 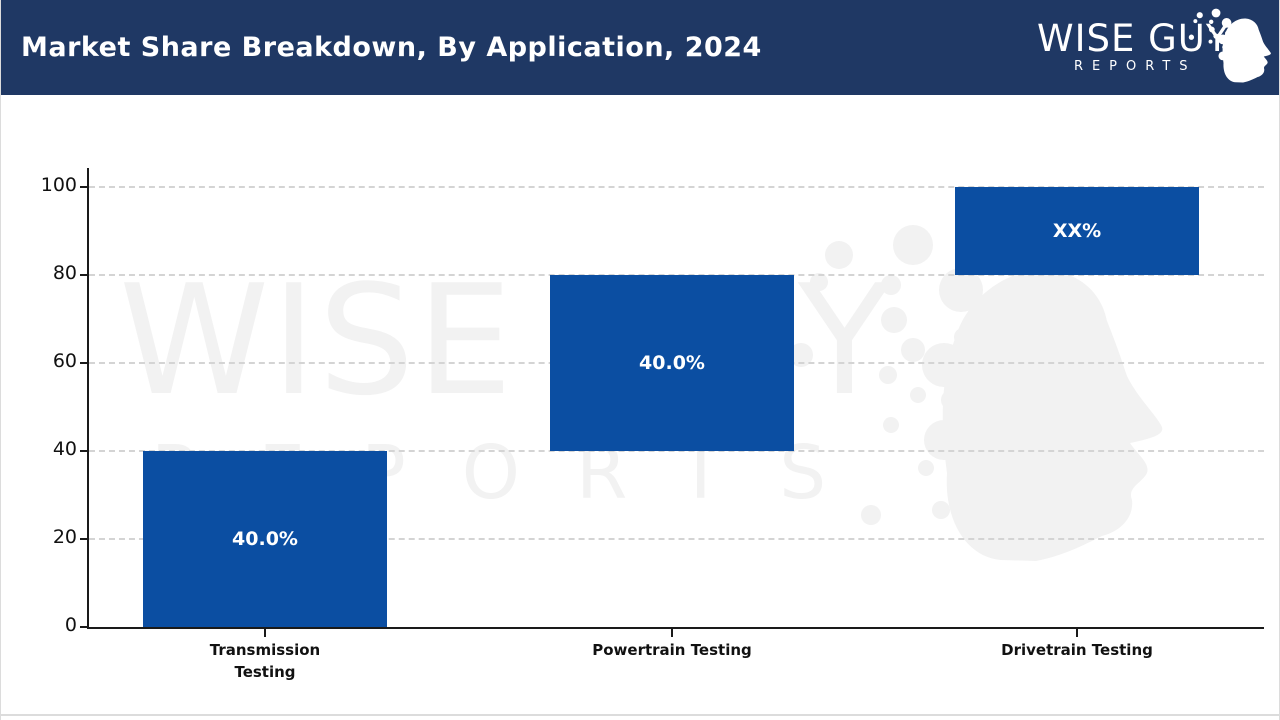 What do you see at coordinates (58, 185) in the screenshot?
I see `y-axis-tick-label: 100` at bounding box center [58, 185].